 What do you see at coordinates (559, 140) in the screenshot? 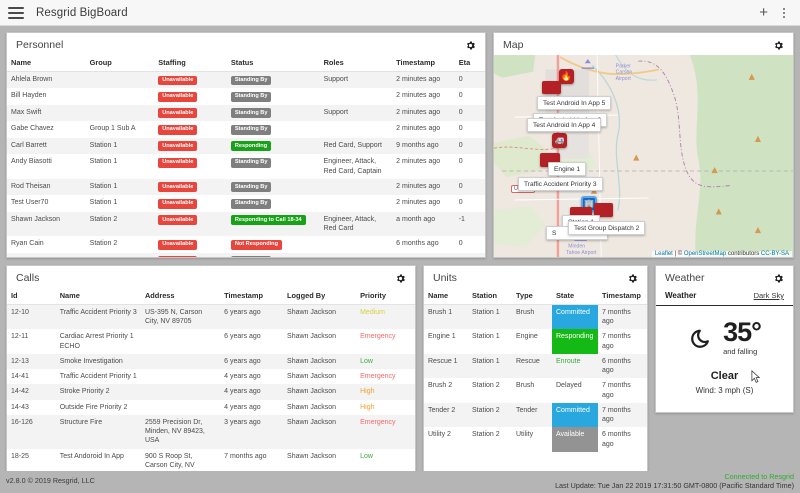
I see `map-marker-apparatus: 🚑` at bounding box center [559, 140].